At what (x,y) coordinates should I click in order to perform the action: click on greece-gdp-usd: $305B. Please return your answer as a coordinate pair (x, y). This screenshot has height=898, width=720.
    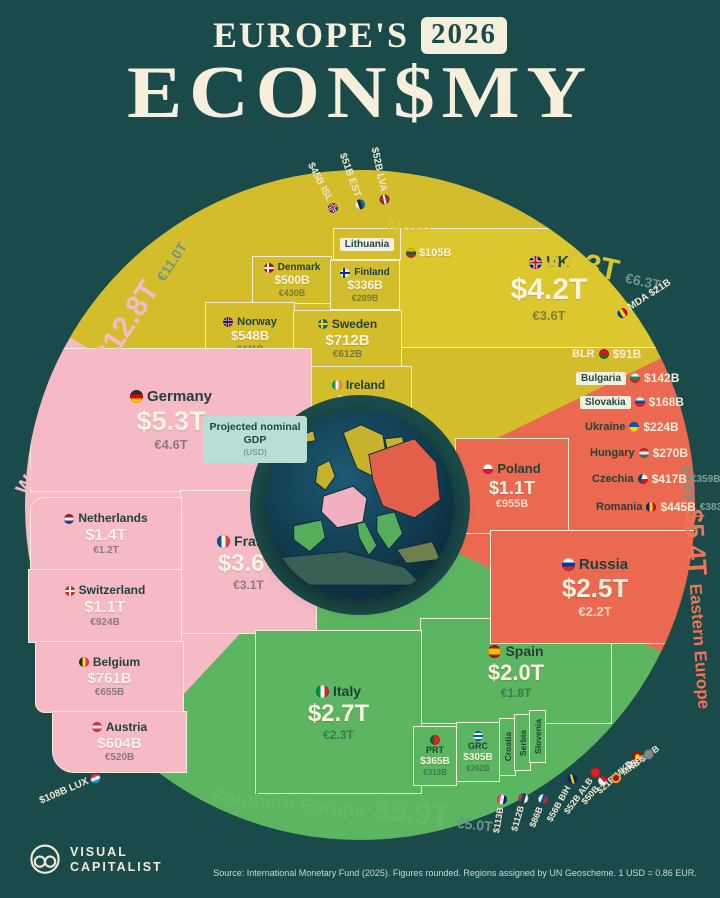
    Looking at the image, I should click on (478, 758).